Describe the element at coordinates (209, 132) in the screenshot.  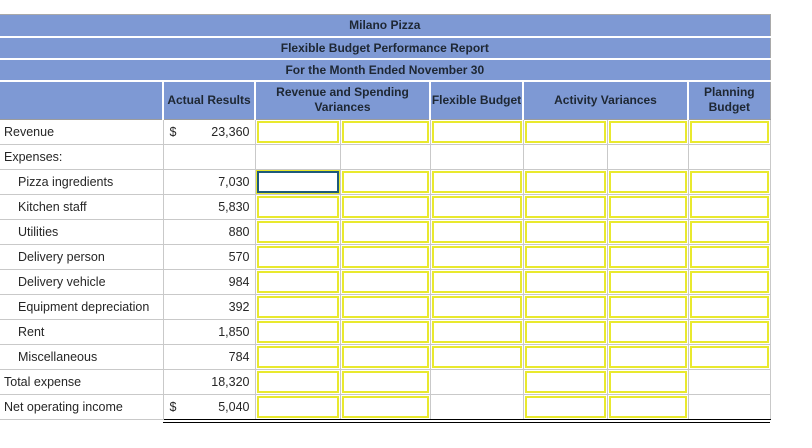
I see `actual-results-cell: $23,360` at that location.